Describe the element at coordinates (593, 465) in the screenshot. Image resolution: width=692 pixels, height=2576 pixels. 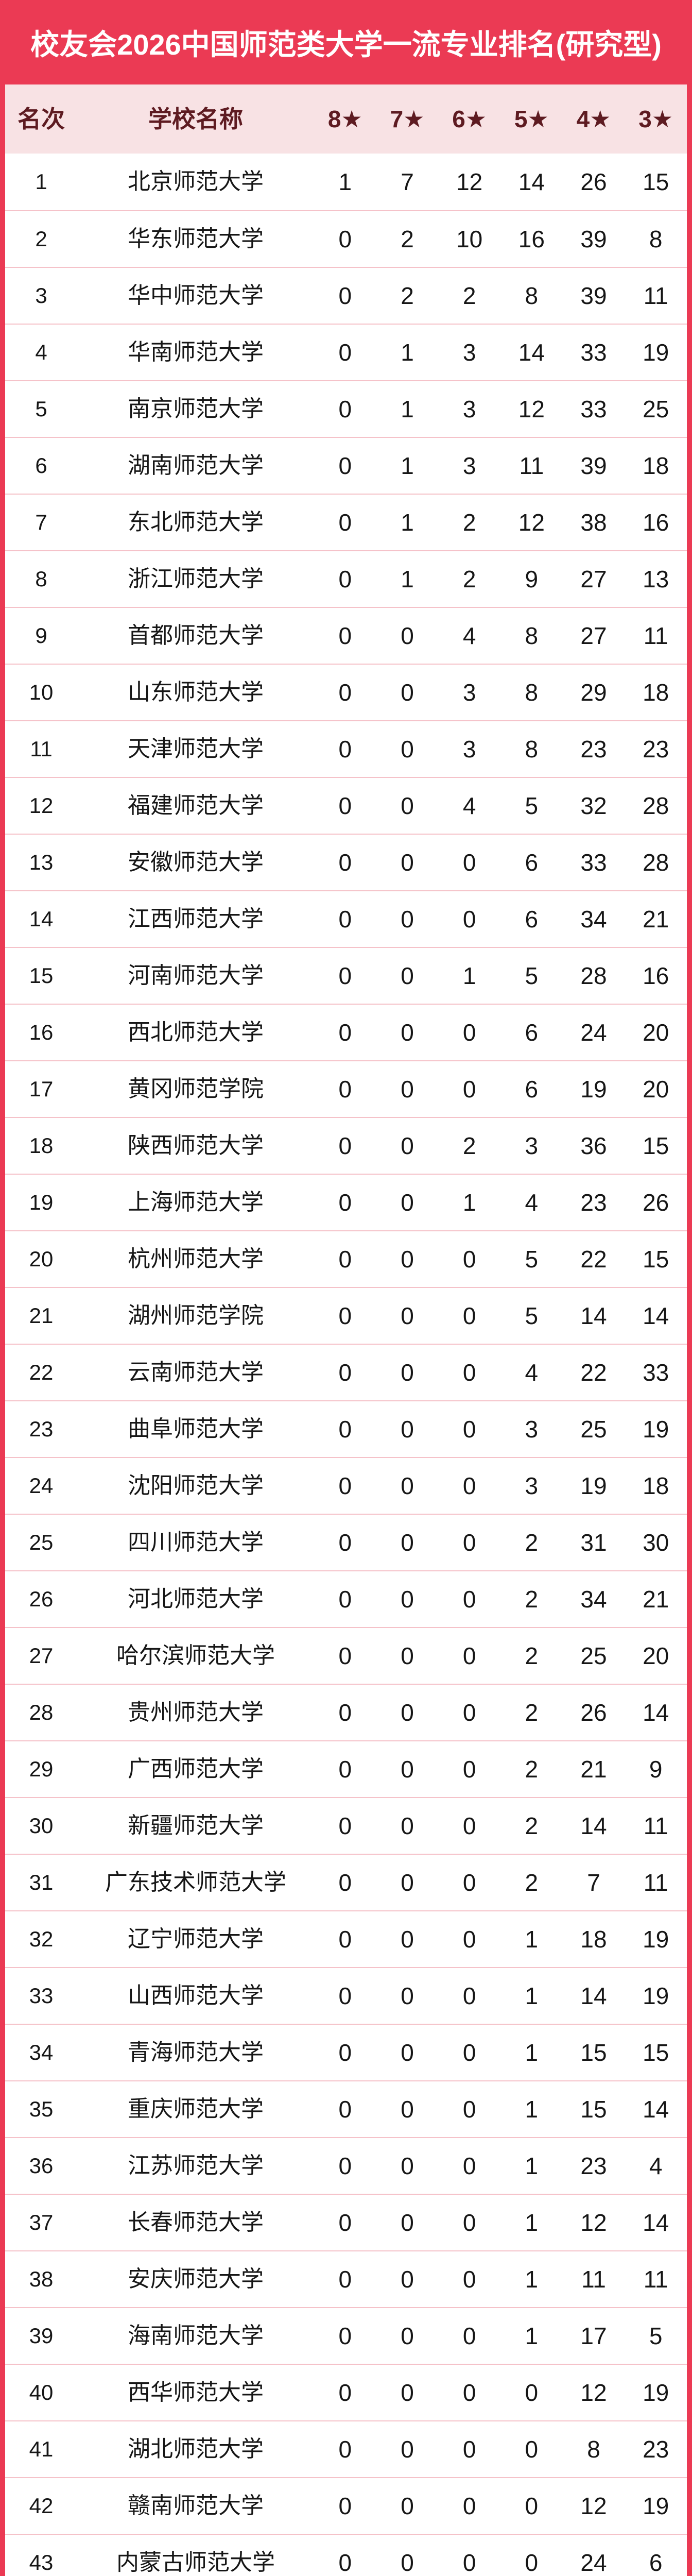
I see `4-star-count-cell: 39` at that location.